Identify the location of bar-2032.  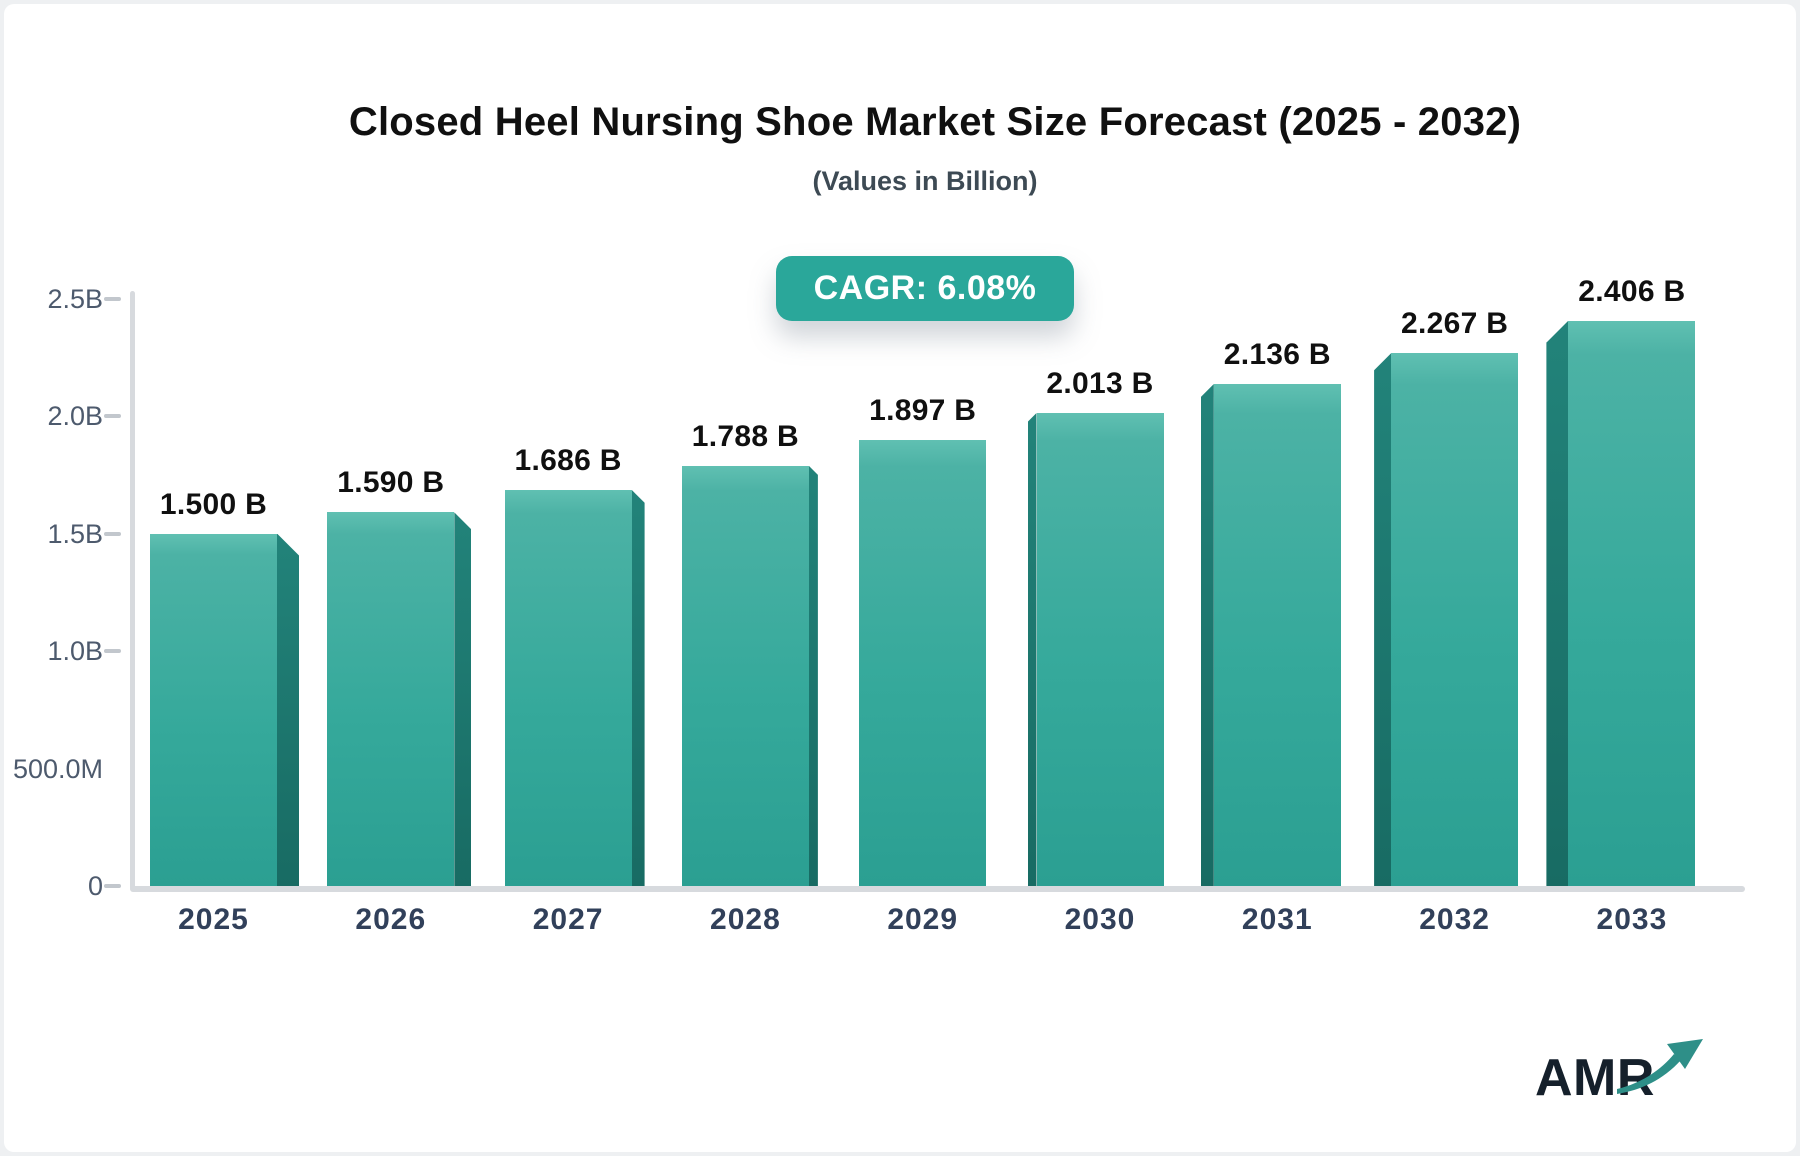
(1455, 619).